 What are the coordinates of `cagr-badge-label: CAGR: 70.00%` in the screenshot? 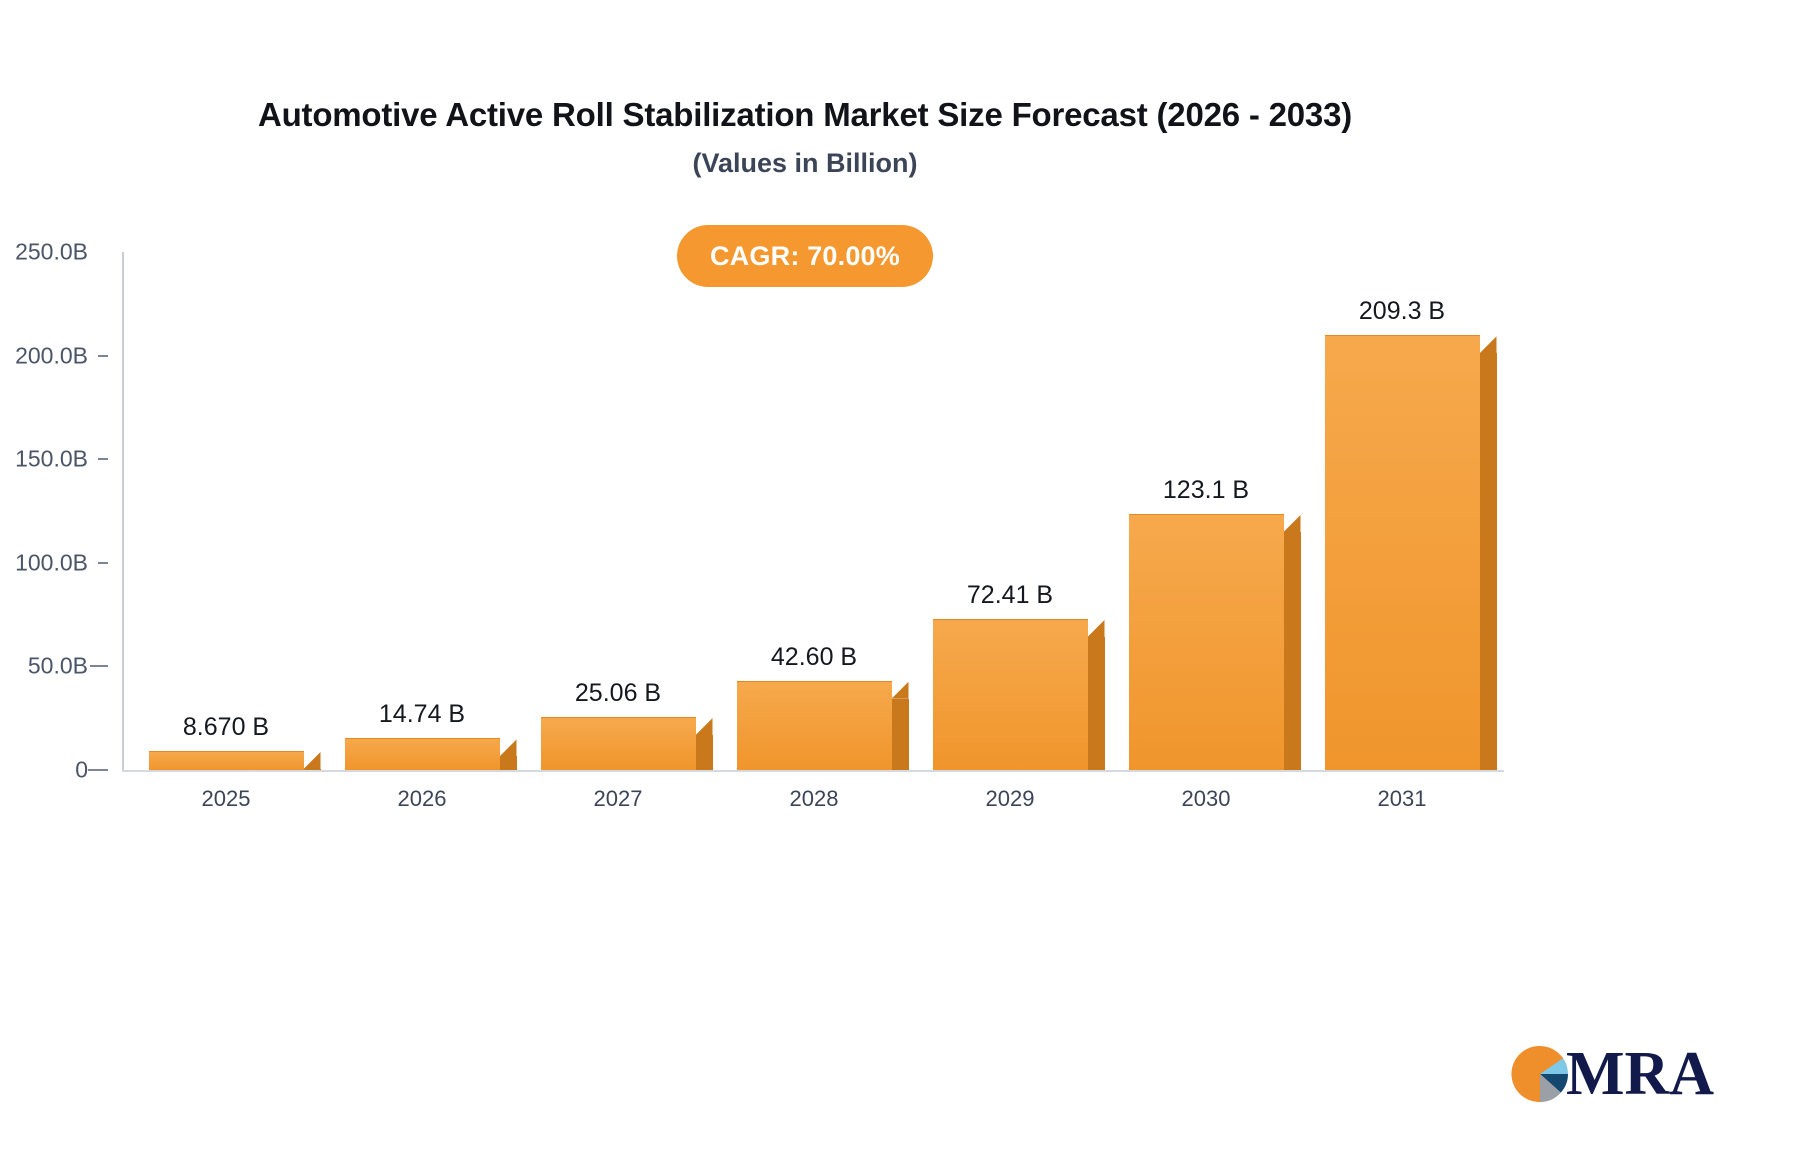 It's located at (805, 255).